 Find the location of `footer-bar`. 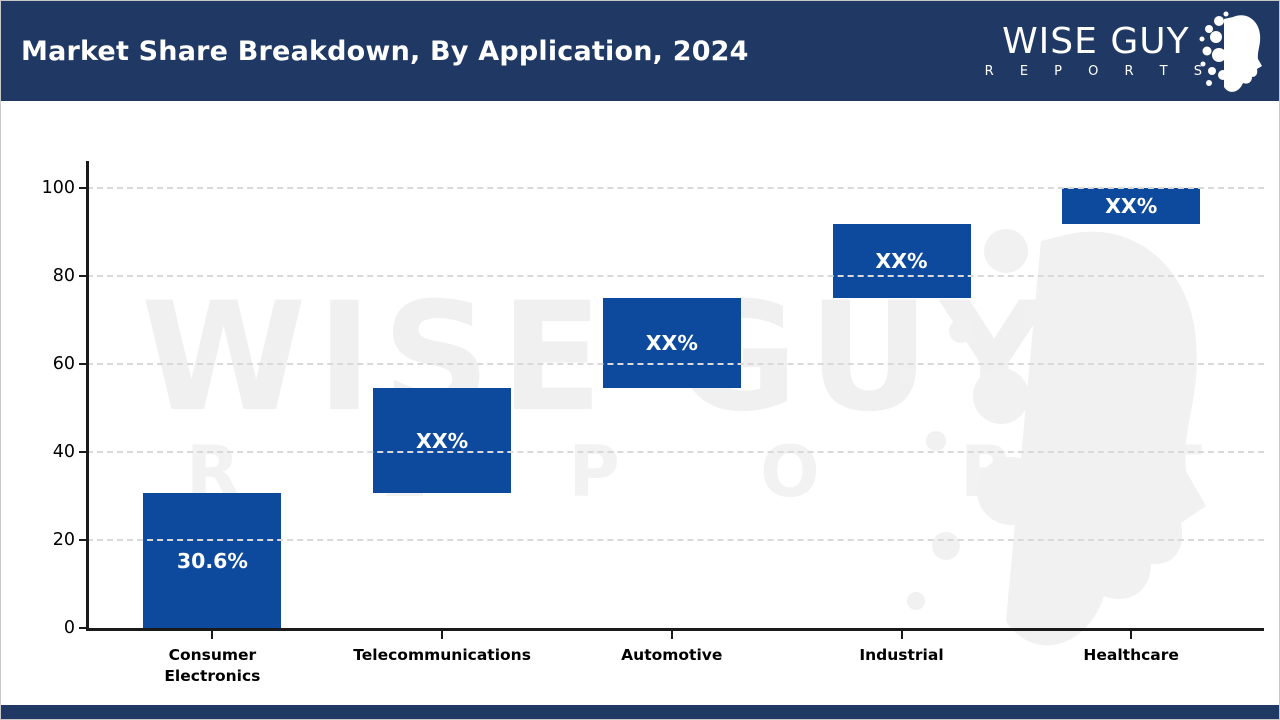

footer-bar is located at coordinates (640, 712).